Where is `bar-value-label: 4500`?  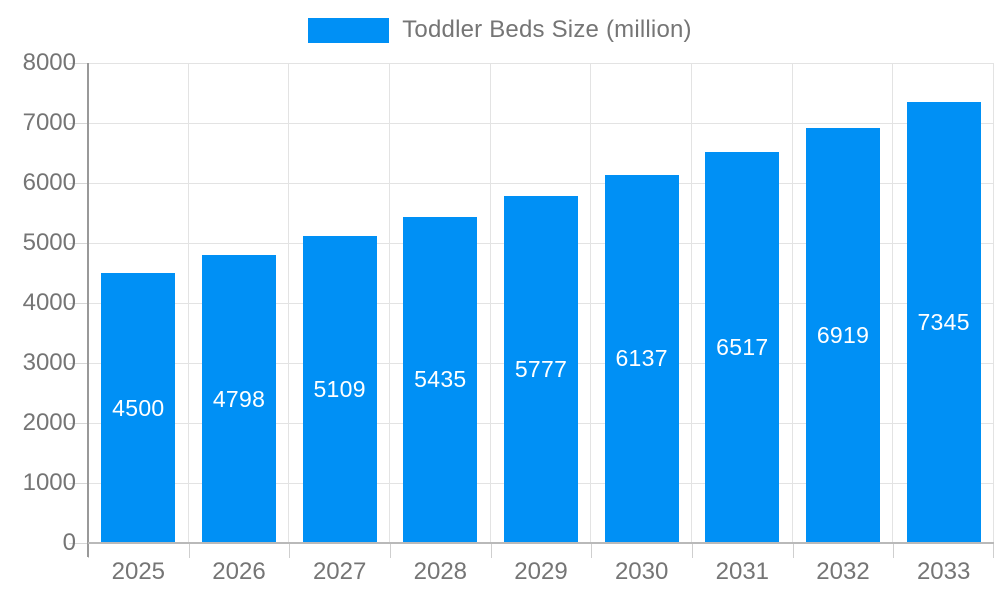
bar-value-label: 4500 is located at coordinates (138, 407).